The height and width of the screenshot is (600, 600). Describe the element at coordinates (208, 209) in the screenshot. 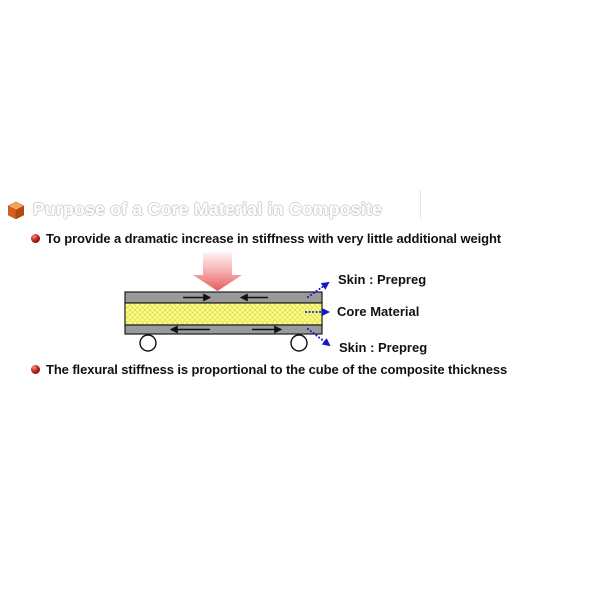

I see `slide-title: Purpose of a Core Material in Composite` at that location.